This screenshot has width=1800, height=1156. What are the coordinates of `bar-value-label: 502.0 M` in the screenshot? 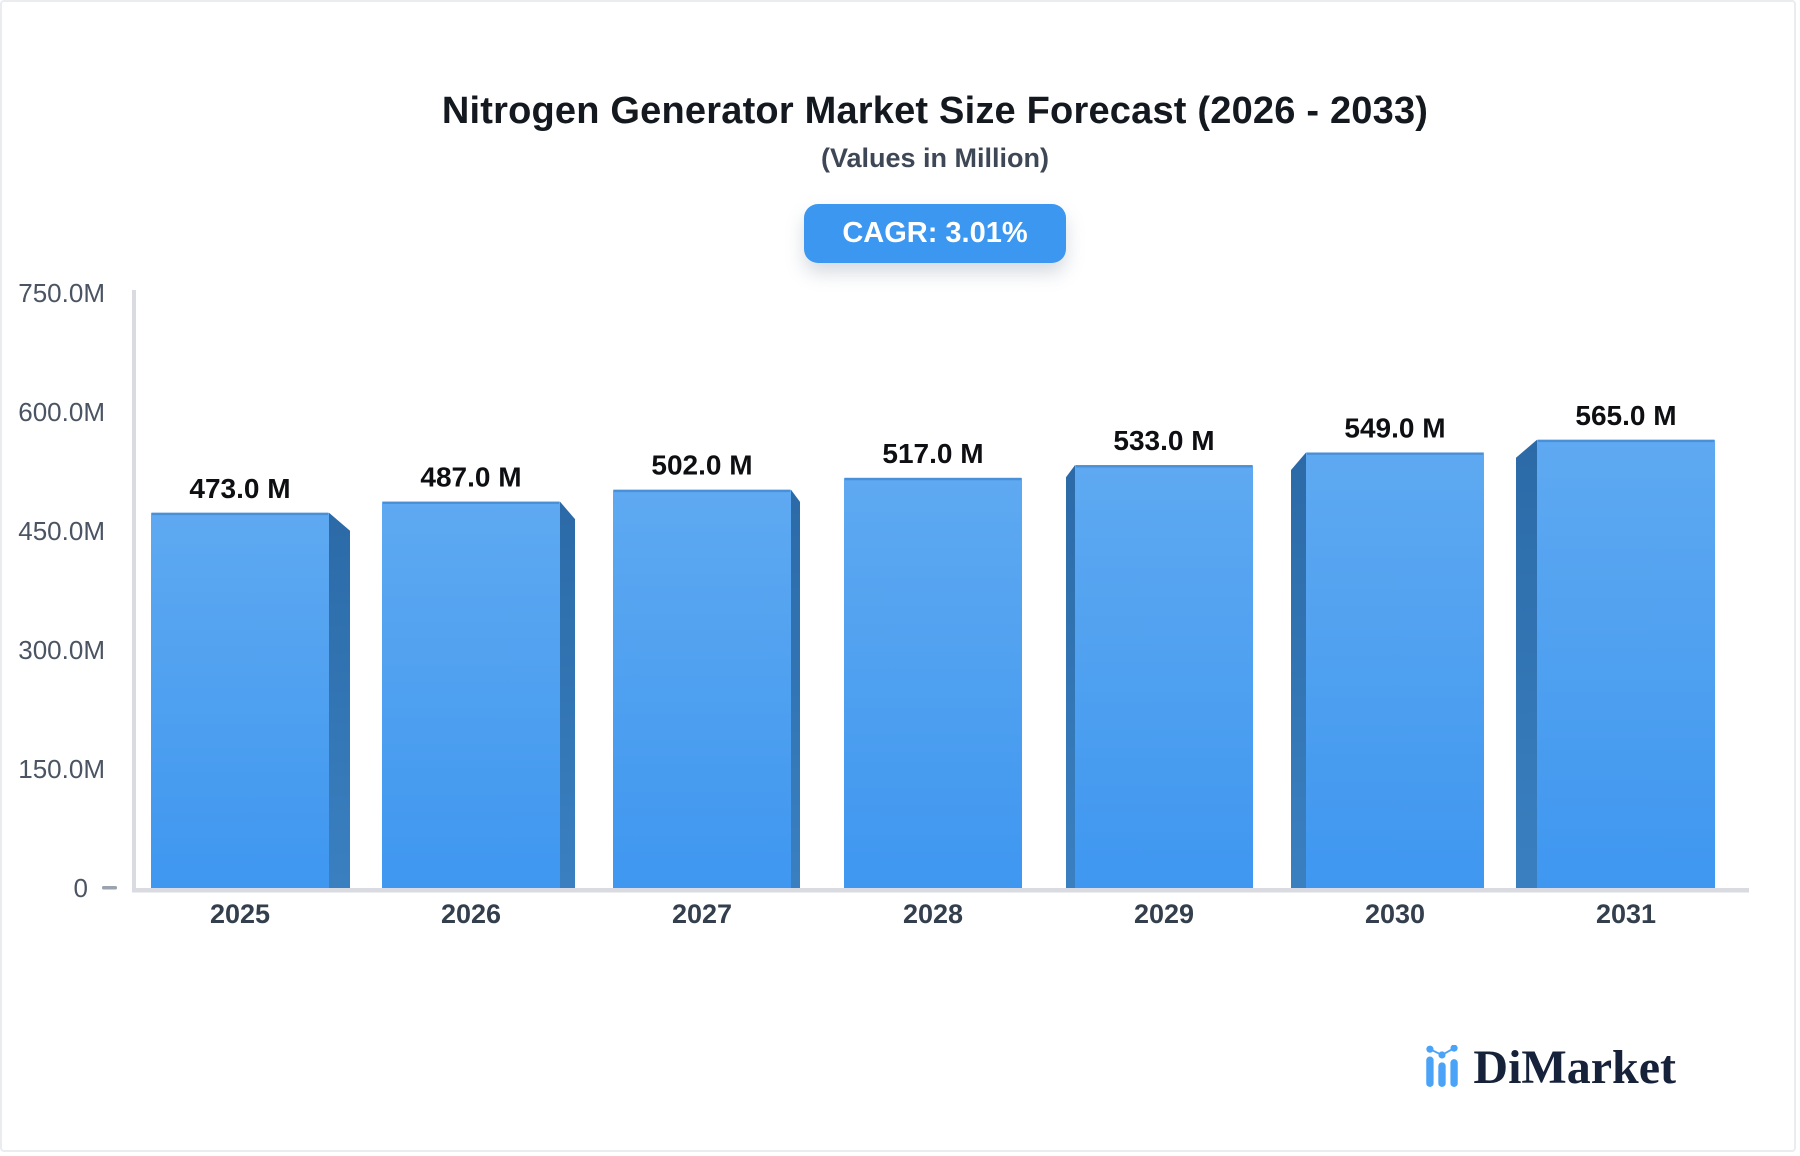 It's located at (701, 465).